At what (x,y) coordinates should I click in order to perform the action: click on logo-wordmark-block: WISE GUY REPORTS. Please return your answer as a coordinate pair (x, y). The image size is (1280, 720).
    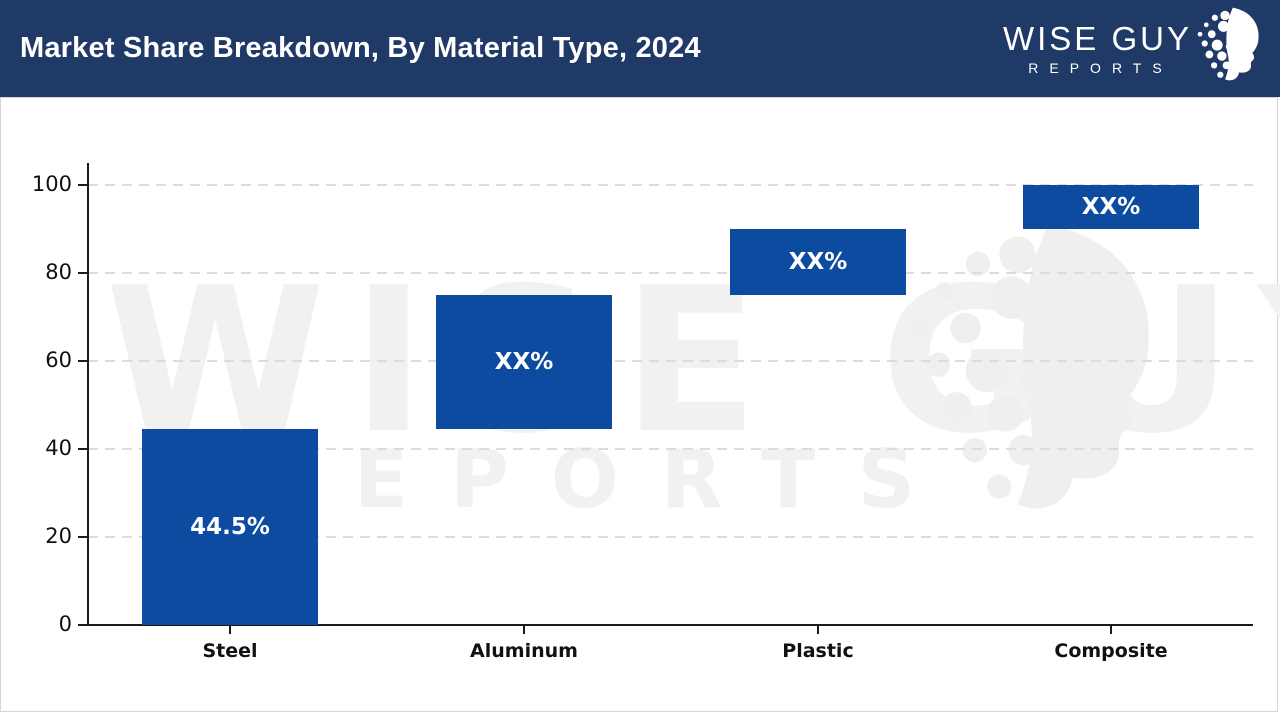
    Looking at the image, I should click on (1097, 49).